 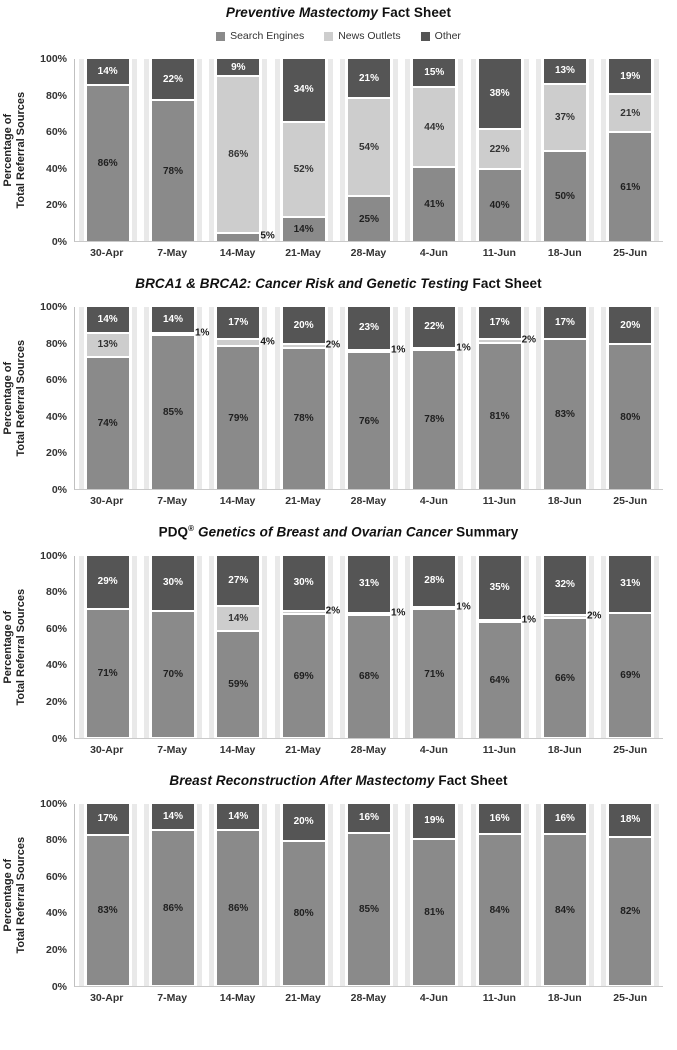 What do you see at coordinates (499, 94) in the screenshot?
I see `segment-label: 38%` at bounding box center [499, 94].